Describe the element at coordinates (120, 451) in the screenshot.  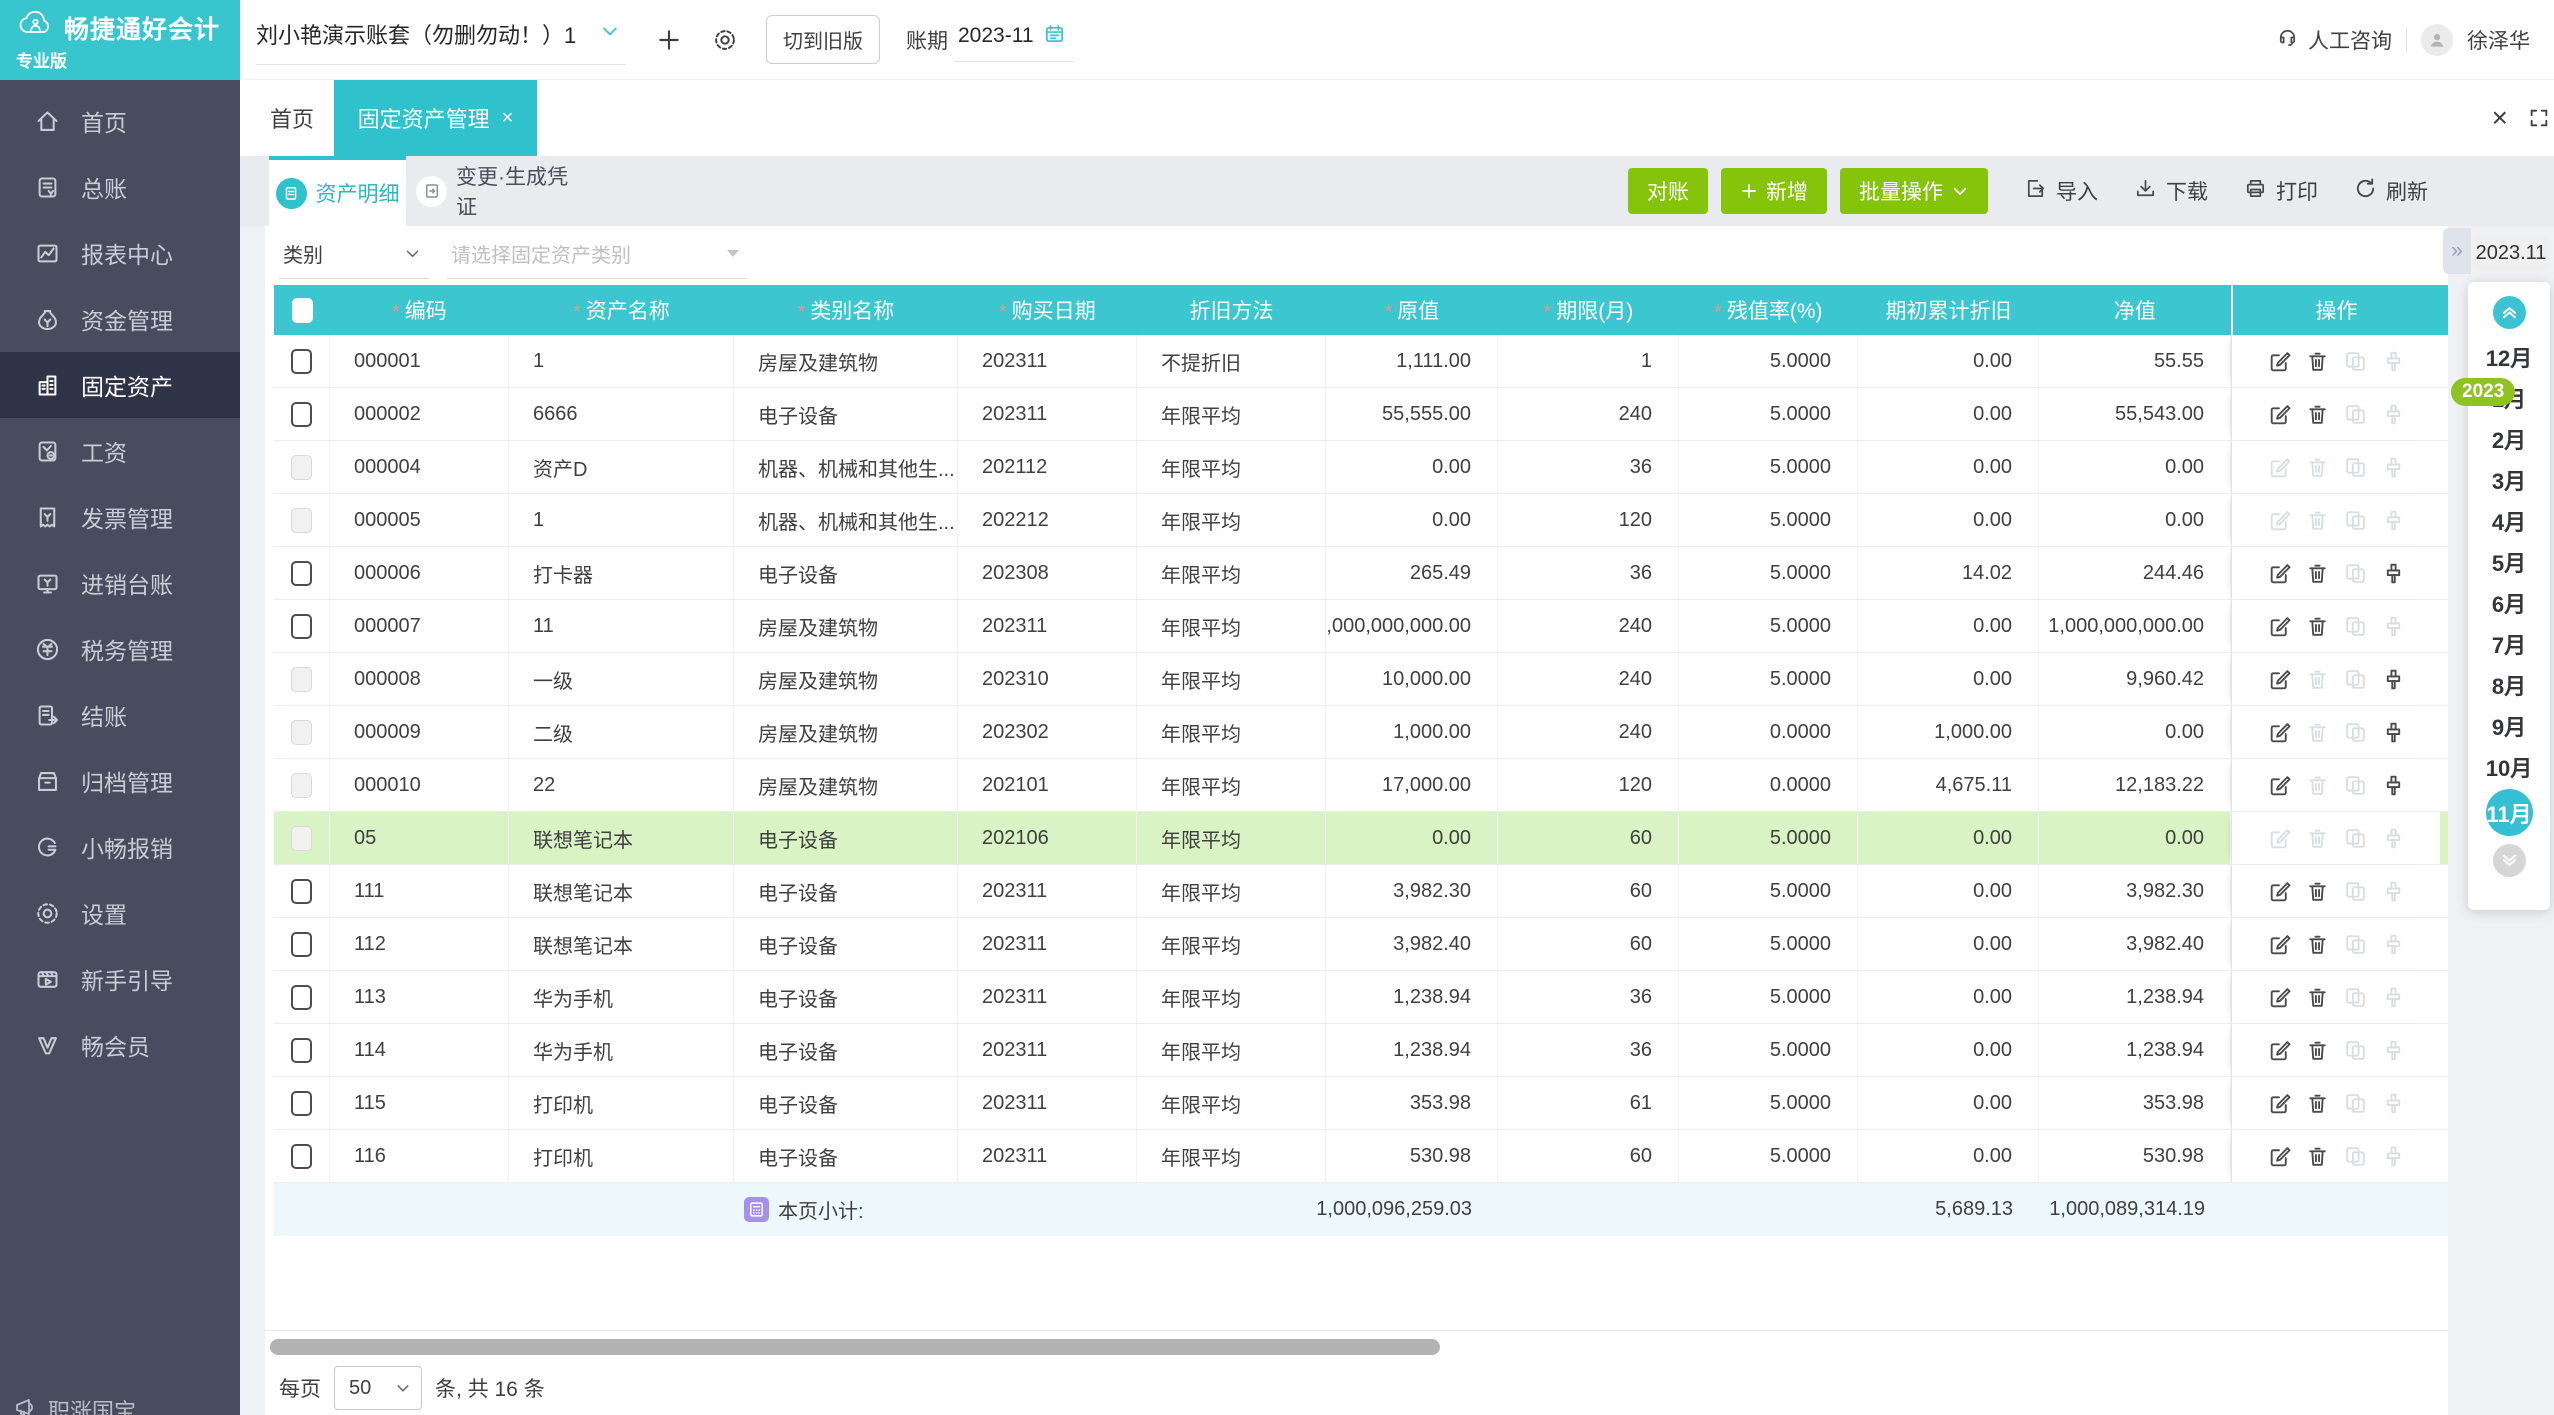
I see `sidebar-item-payroll: 工资` at that location.